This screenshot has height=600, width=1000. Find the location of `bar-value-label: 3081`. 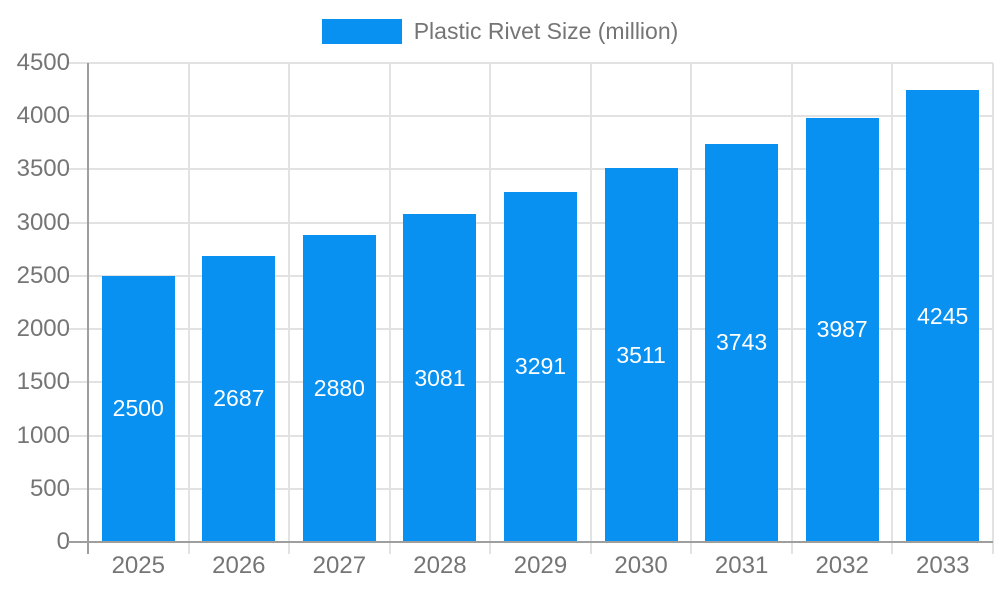

bar-value-label: 3081 is located at coordinates (440, 377).